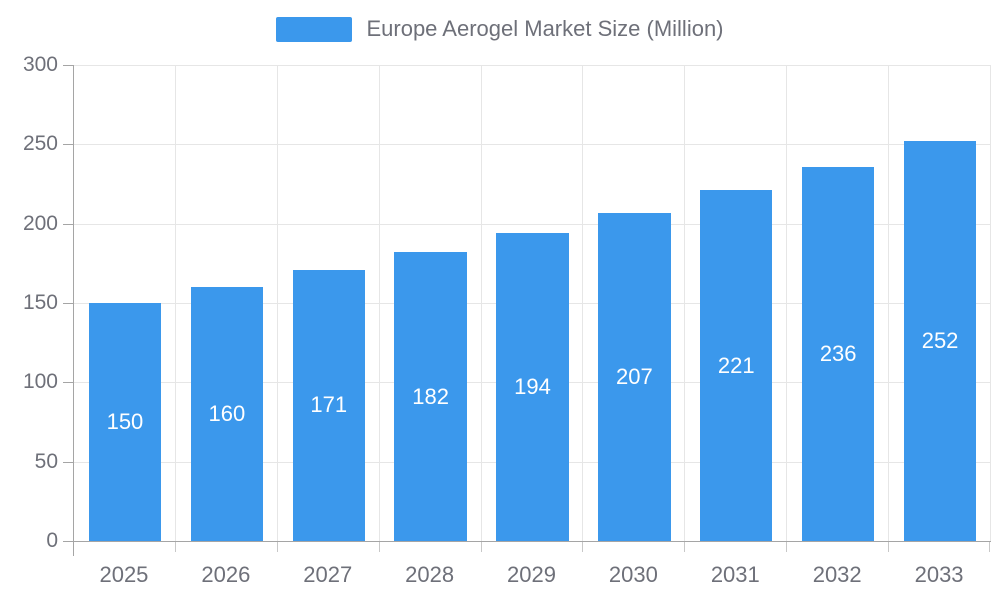 This screenshot has height=600, width=1000. What do you see at coordinates (633, 574) in the screenshot?
I see `x-category-label: 2030` at bounding box center [633, 574].